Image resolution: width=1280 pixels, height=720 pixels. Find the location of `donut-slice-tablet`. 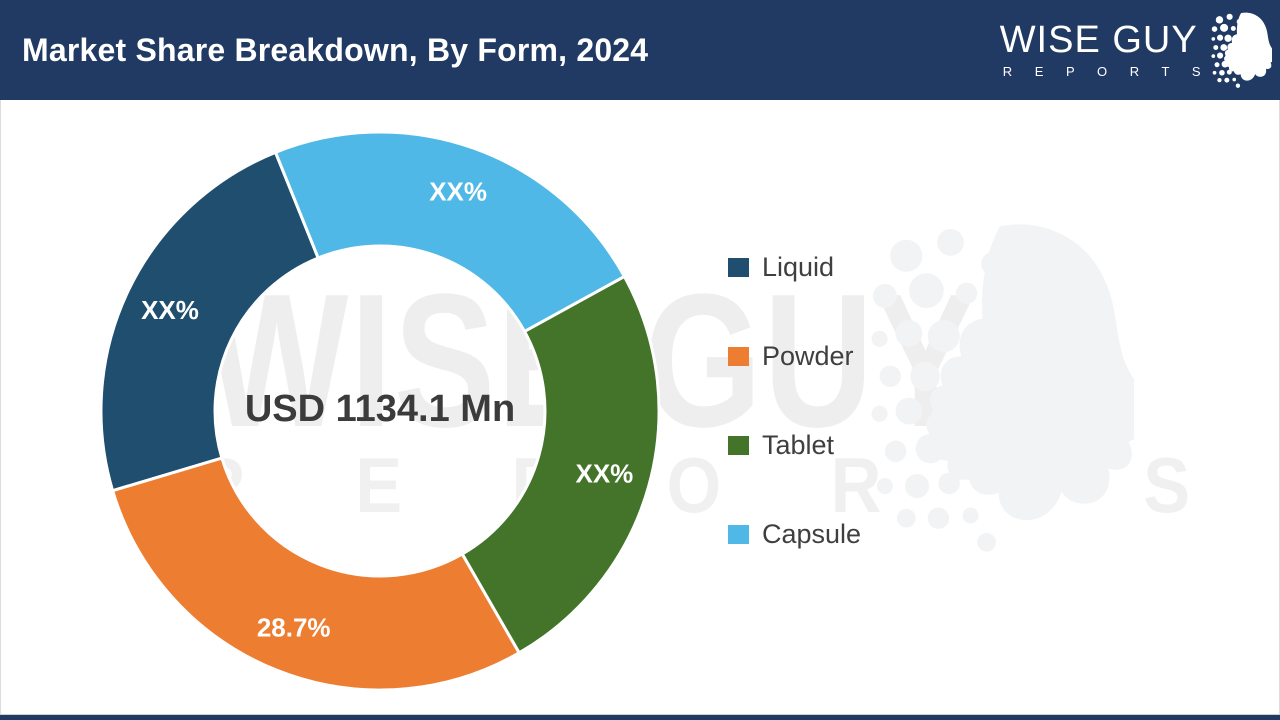

donut-slice-tablet is located at coordinates (560, 464).